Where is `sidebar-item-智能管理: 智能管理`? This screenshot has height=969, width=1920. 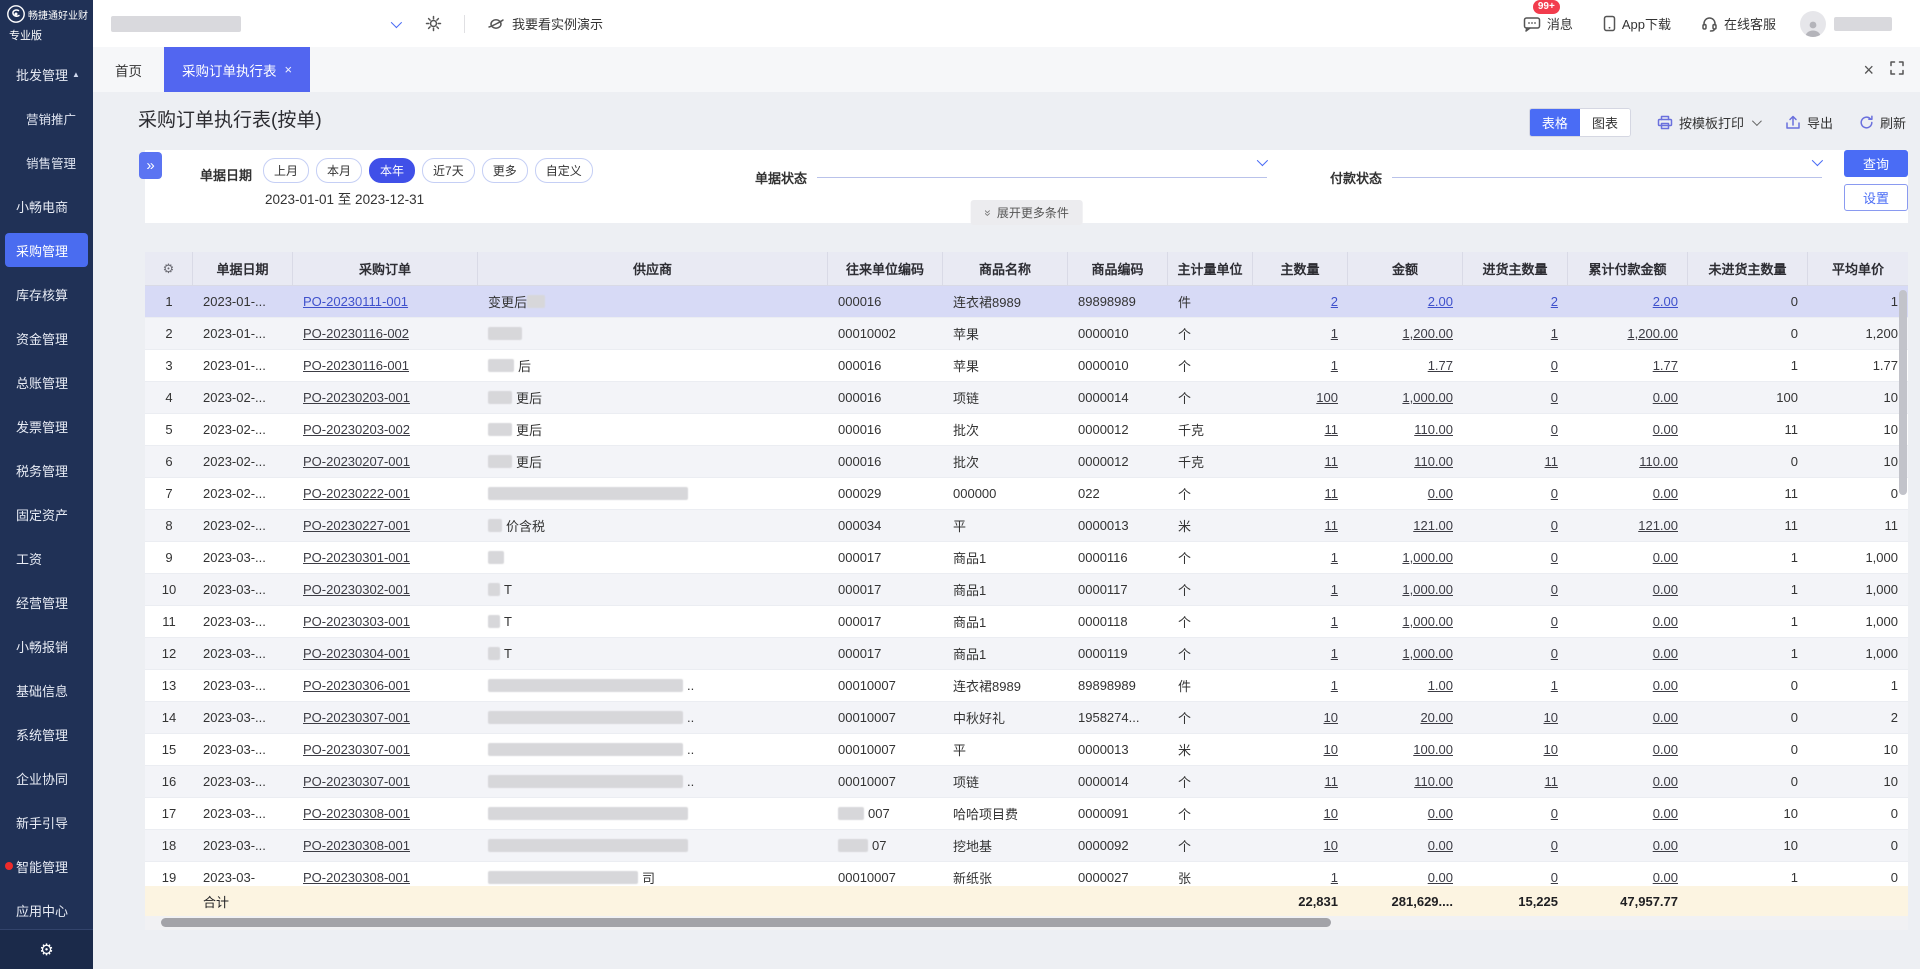 sidebar-item-智能管理: 智能管理 is located at coordinates (46, 866).